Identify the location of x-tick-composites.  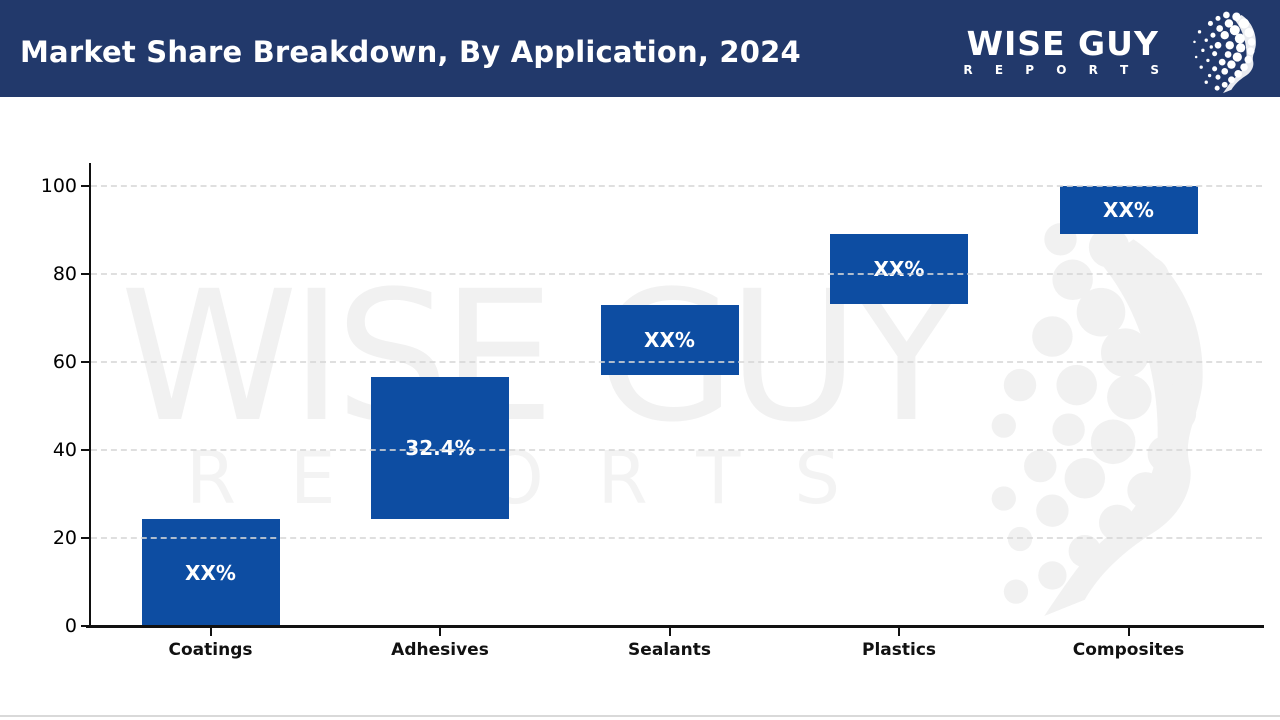
(1128, 632).